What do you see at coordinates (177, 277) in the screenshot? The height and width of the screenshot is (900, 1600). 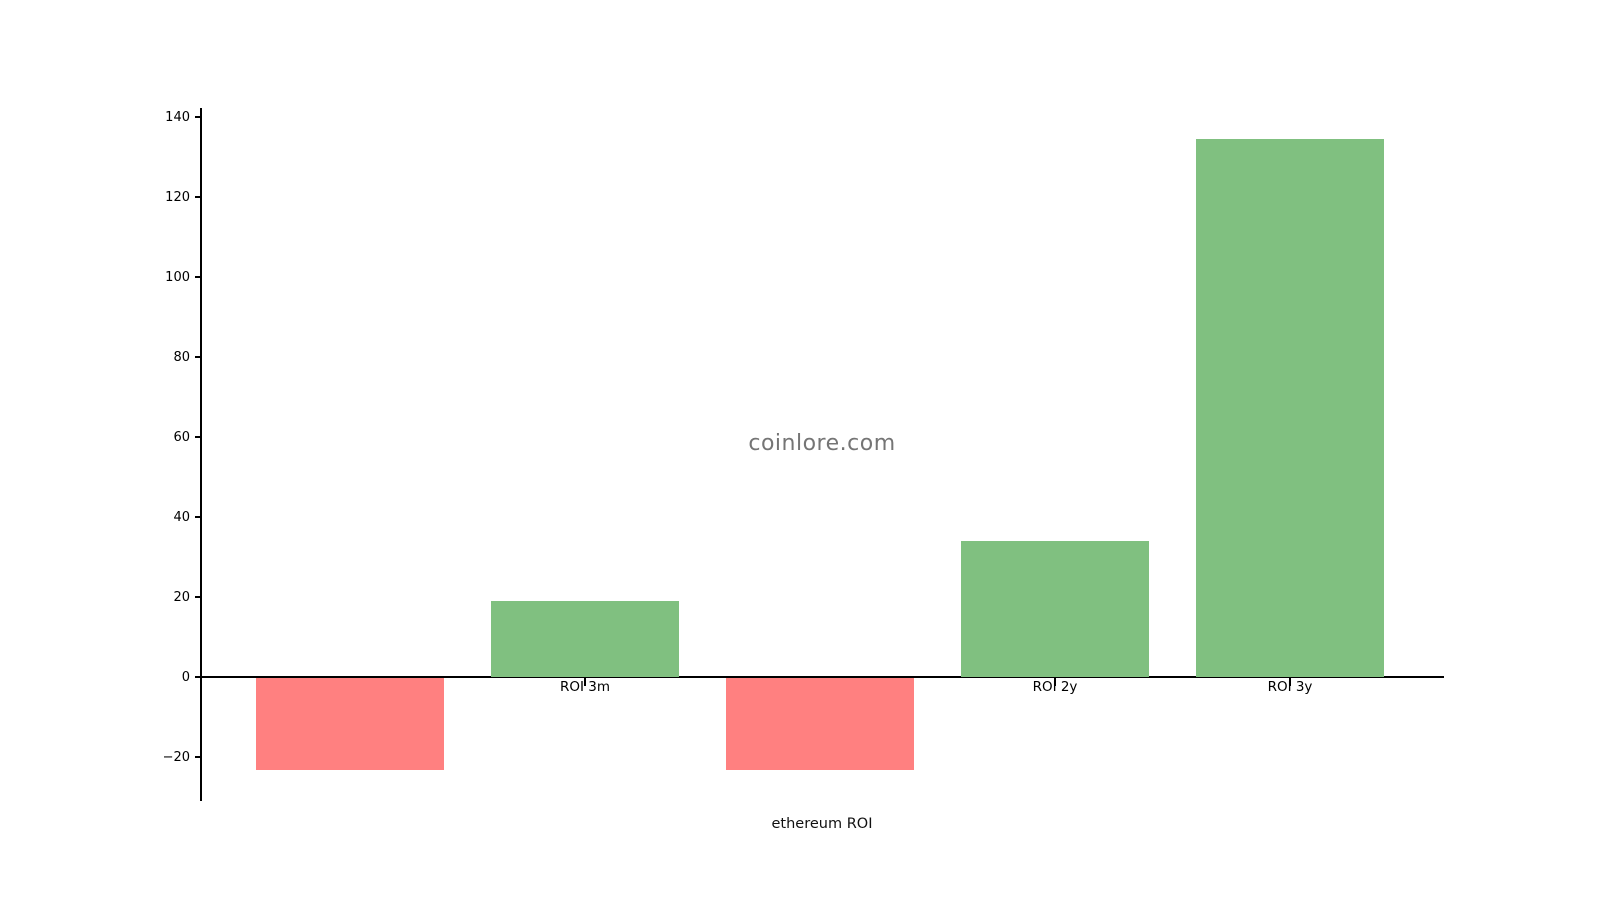 I see `y-tick-label: 100` at bounding box center [177, 277].